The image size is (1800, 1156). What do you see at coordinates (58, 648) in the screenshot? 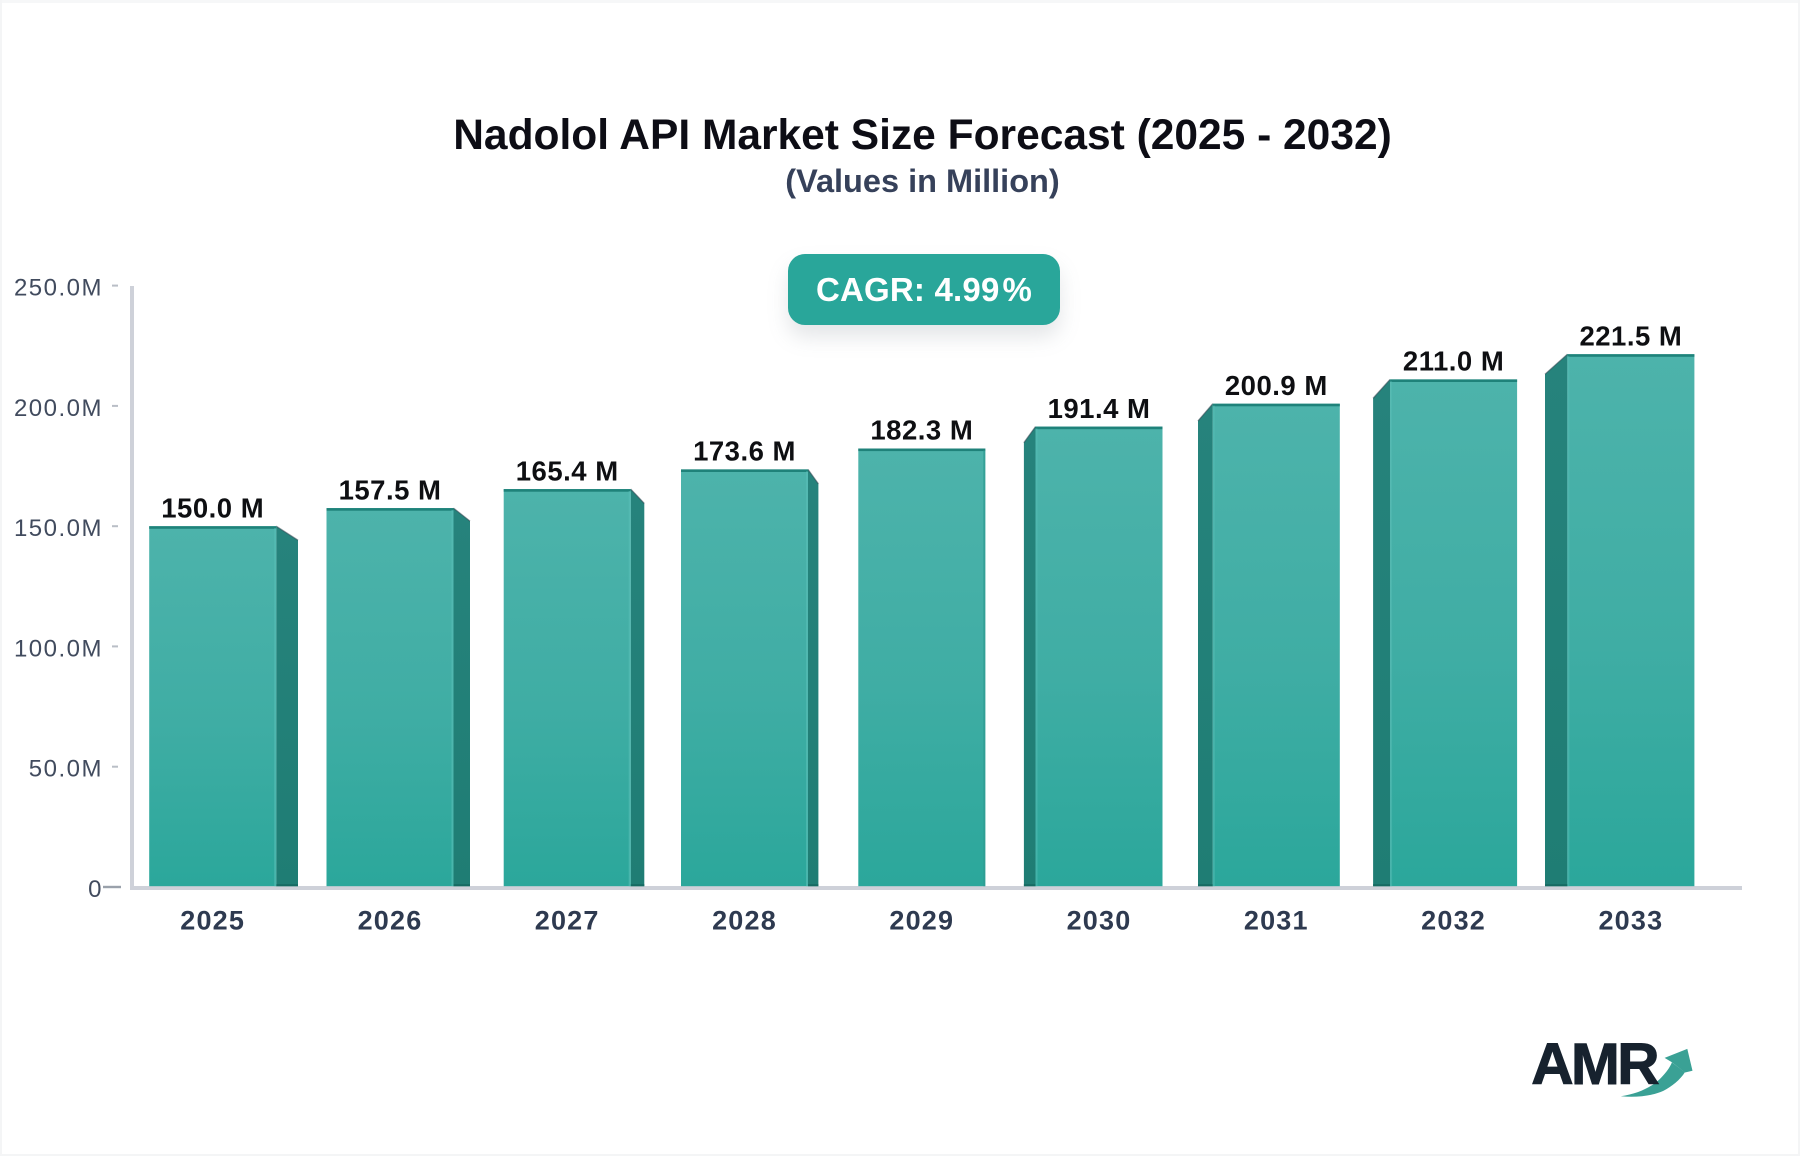
I see `svg-text: 100.0M` at bounding box center [58, 648].